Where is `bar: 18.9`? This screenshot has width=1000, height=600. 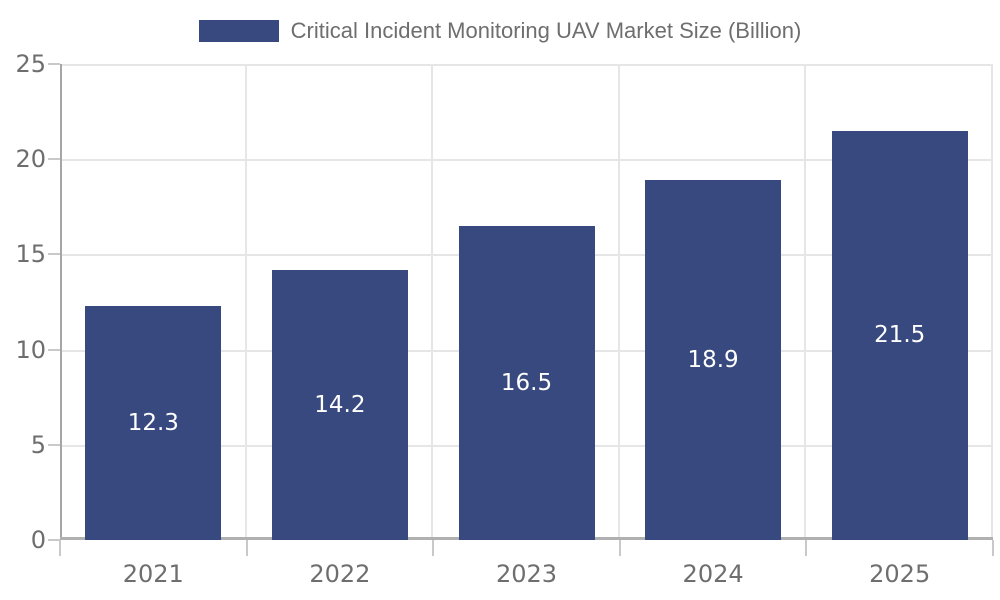 bar: 18.9 is located at coordinates (713, 360).